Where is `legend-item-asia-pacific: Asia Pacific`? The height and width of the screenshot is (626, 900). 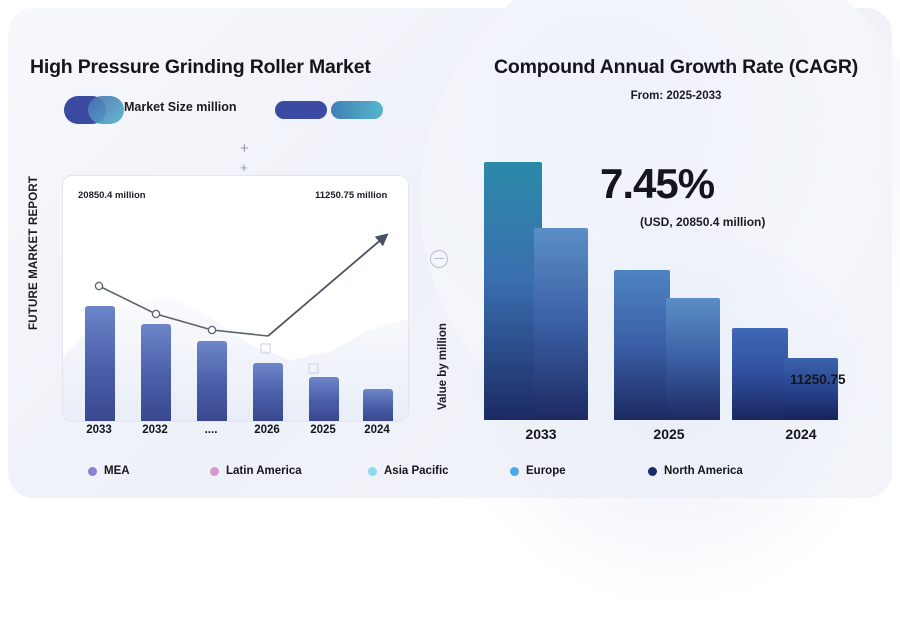
legend-item-asia-pacific: Asia Pacific is located at coordinates (408, 471).